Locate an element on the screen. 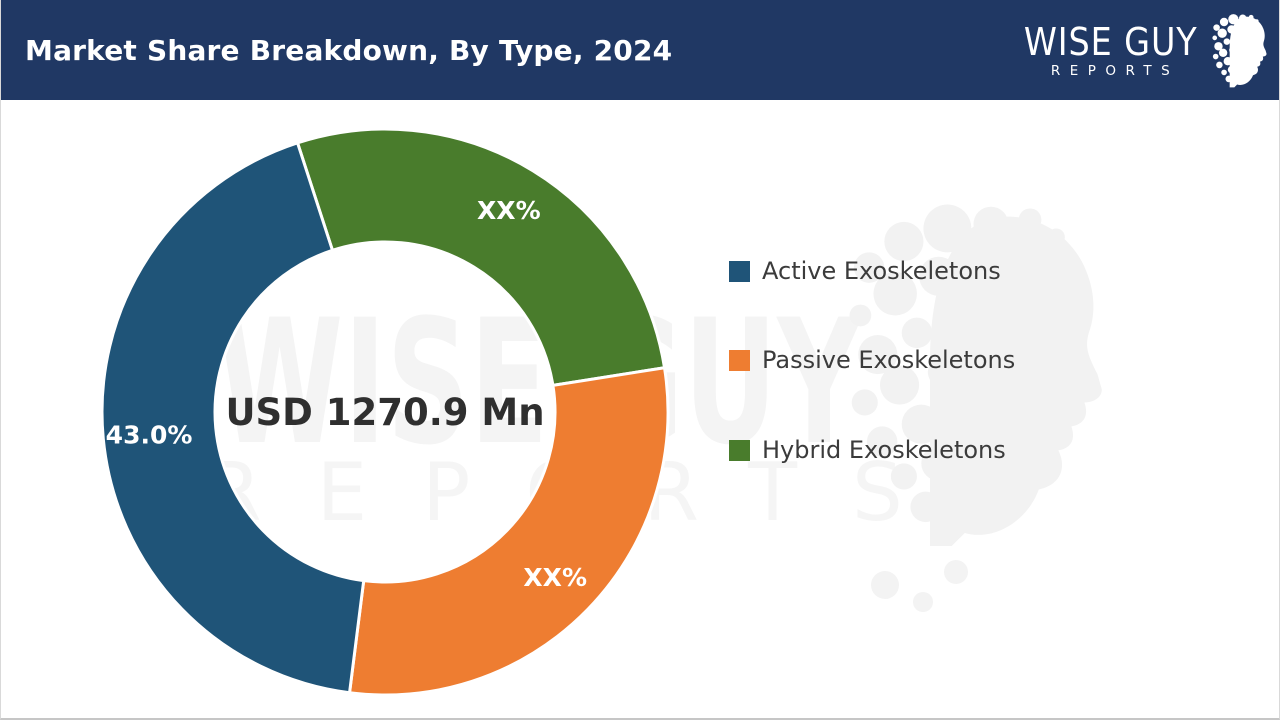 The width and height of the screenshot is (1280, 720). brand-subtitle: REPORTS is located at coordinates (1115, 70).